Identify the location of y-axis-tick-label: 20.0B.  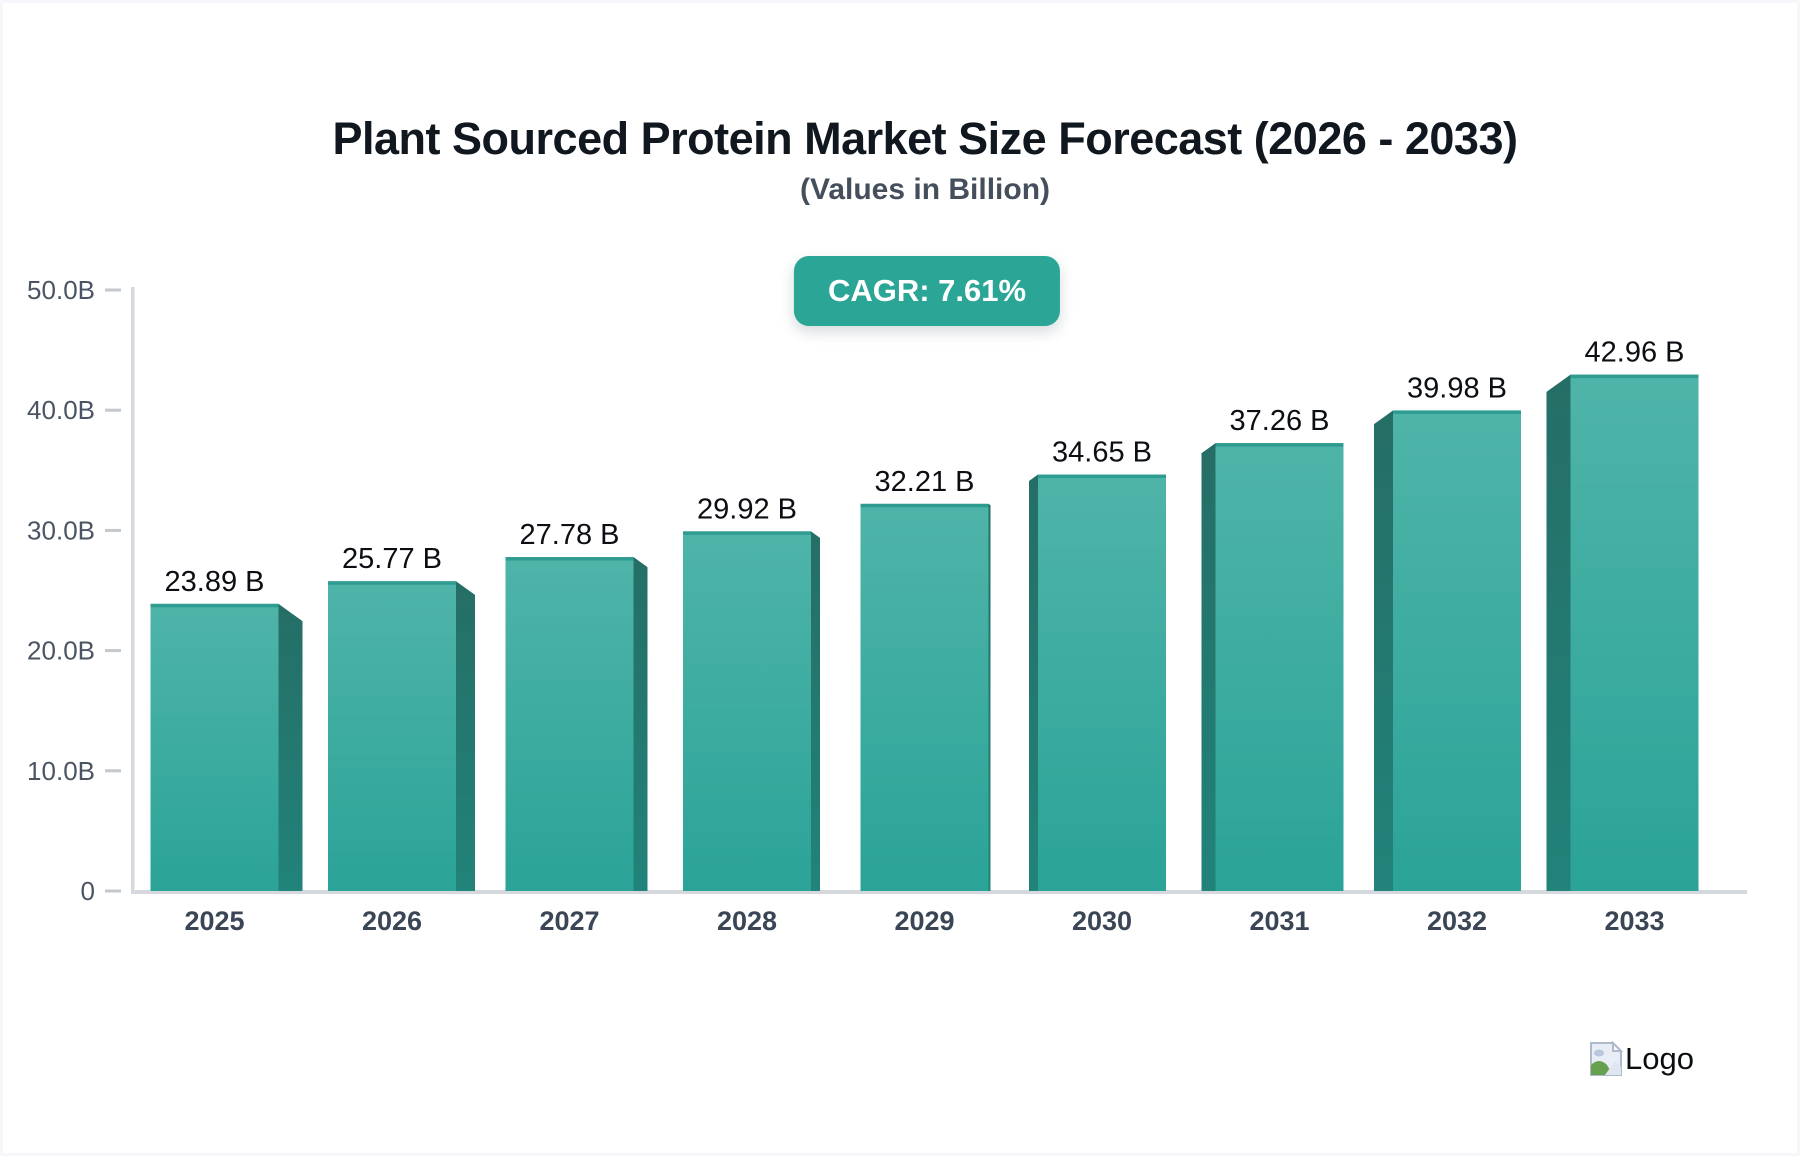
(61, 651).